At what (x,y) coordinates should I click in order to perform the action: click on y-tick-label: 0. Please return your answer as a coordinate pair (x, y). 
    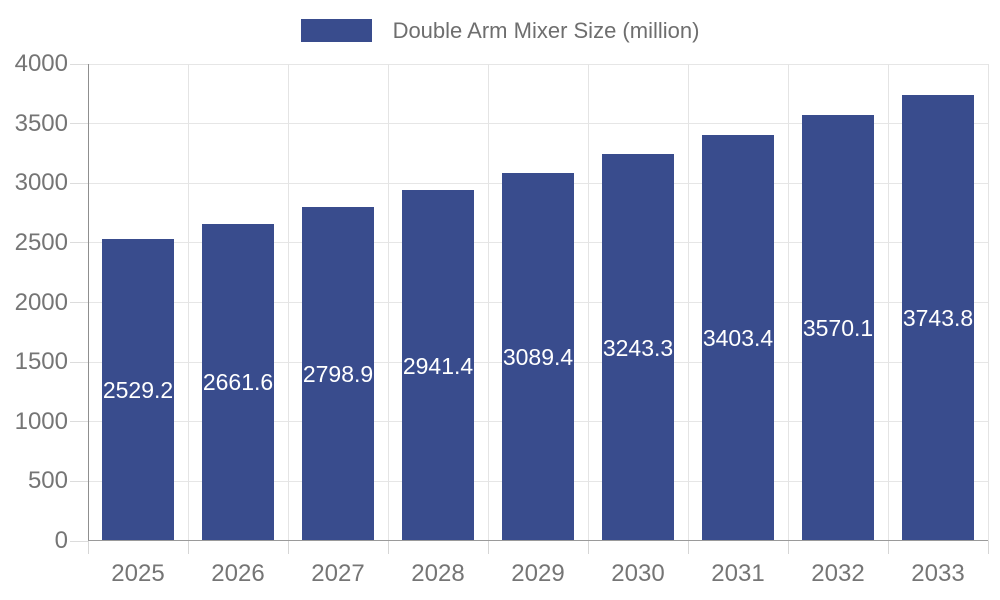
    Looking at the image, I should click on (61, 540).